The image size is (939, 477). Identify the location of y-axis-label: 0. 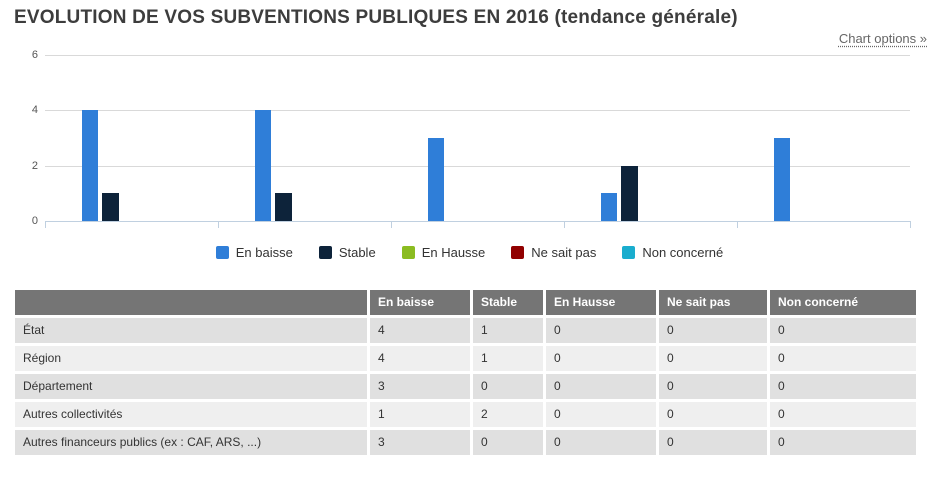
(34, 221).